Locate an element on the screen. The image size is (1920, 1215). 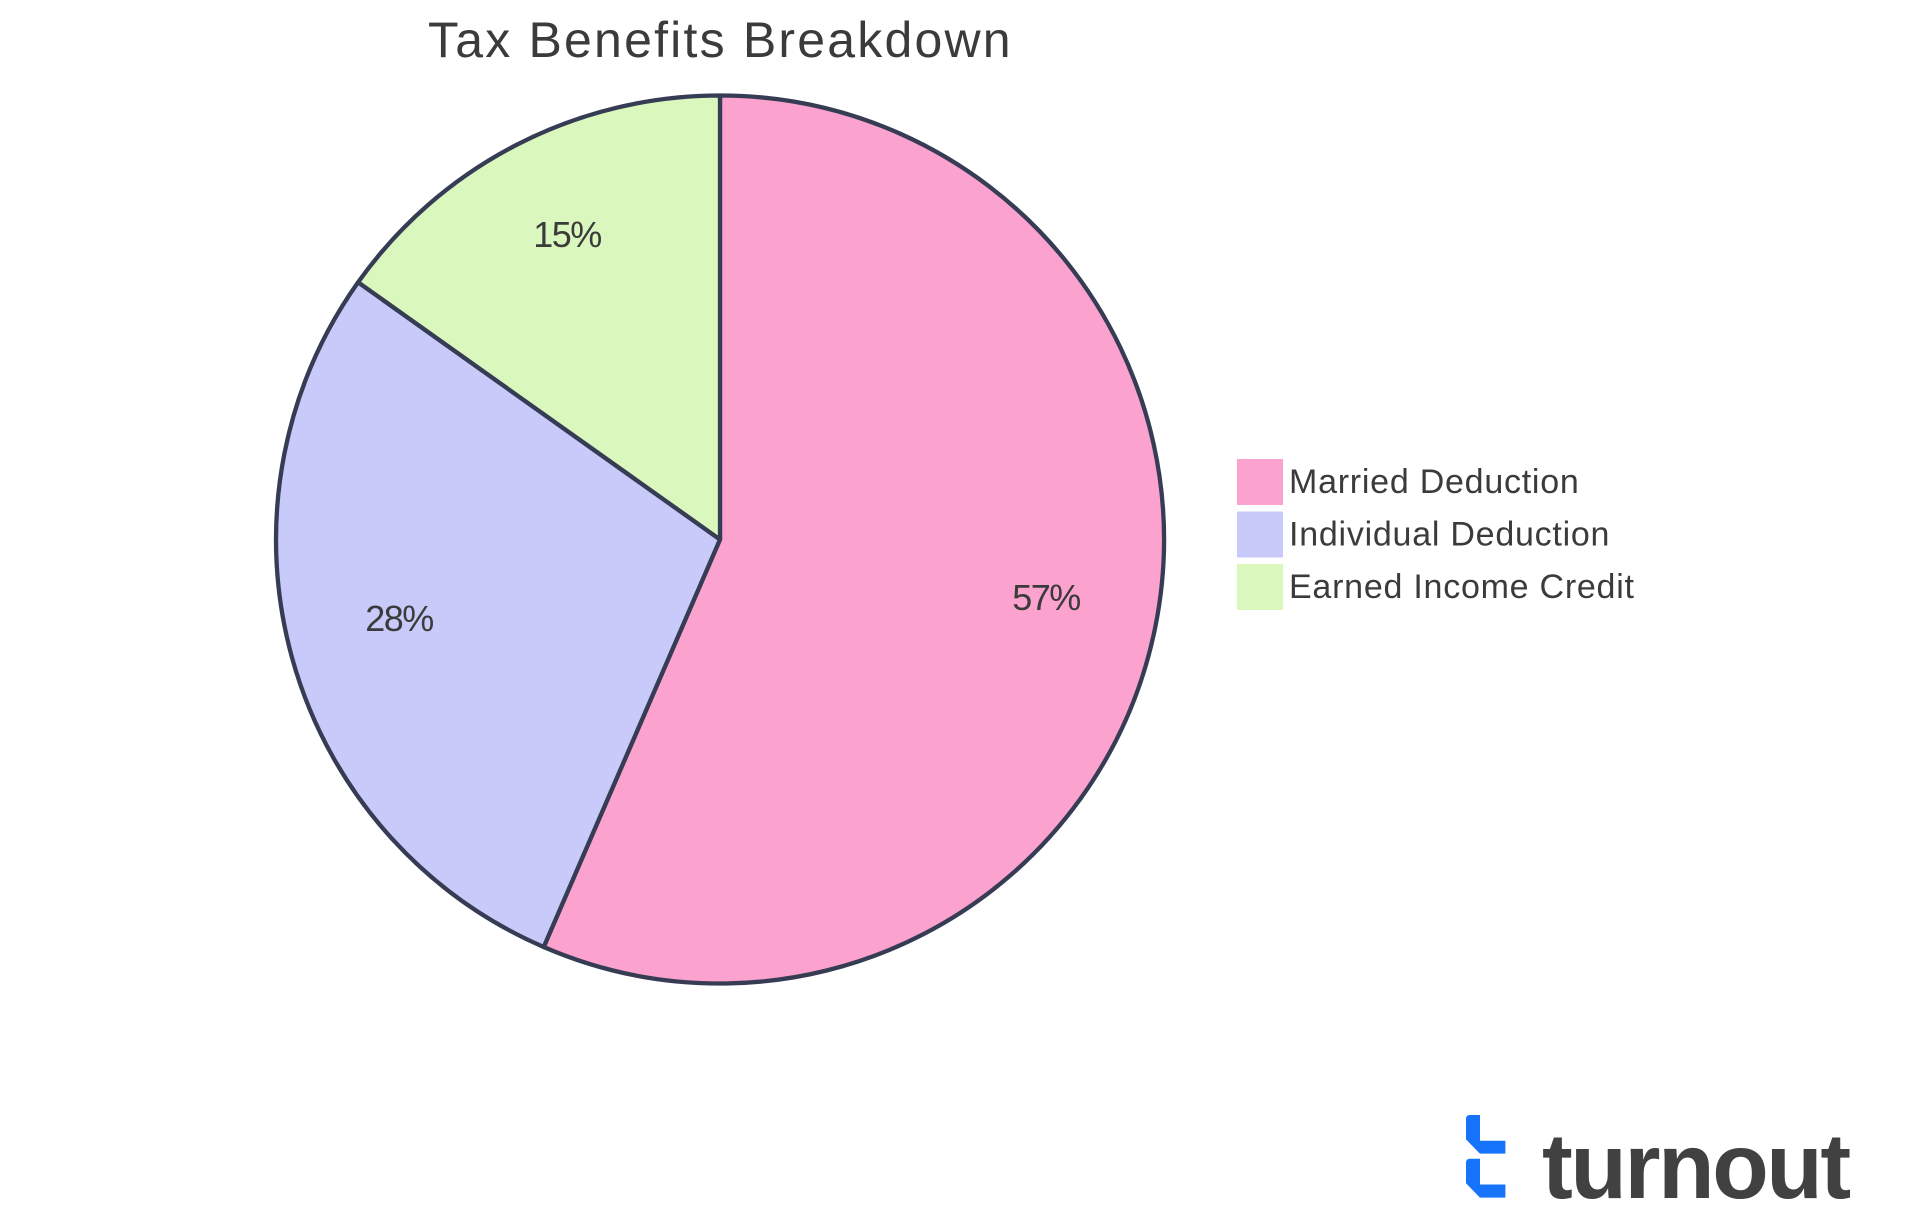
svg-text: turnout is located at coordinates (1696, 1164).